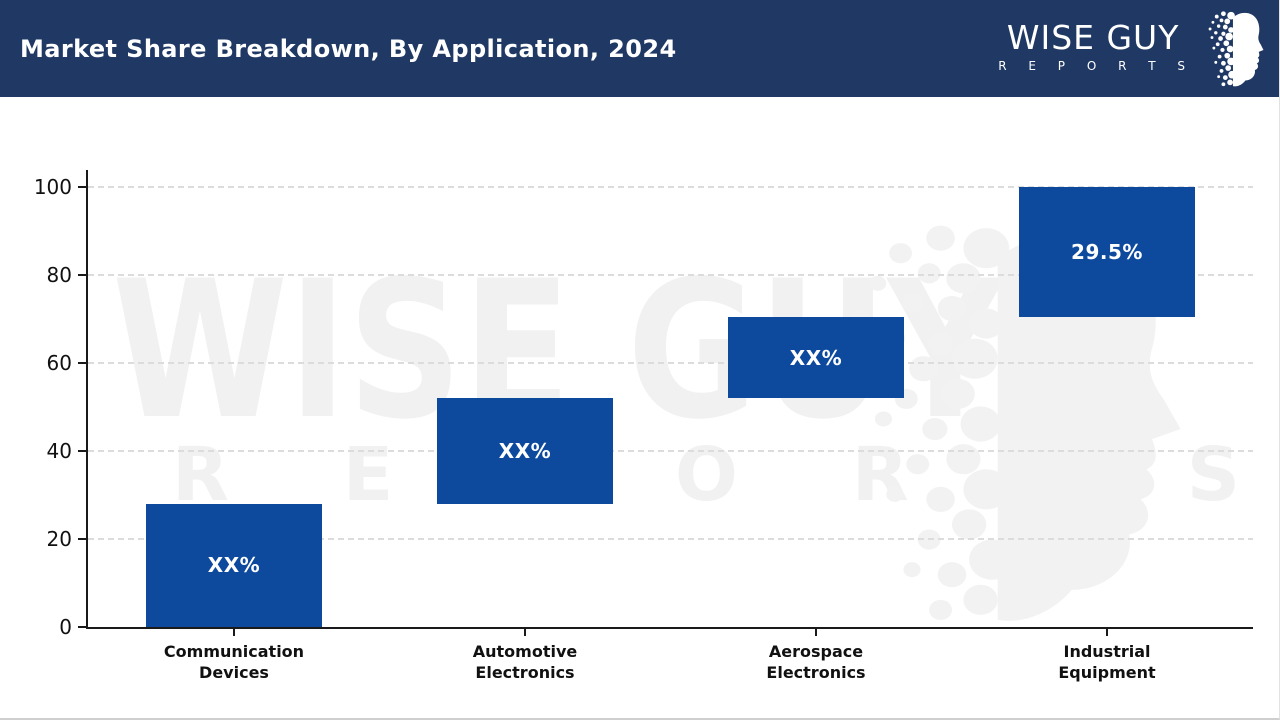  What do you see at coordinates (59, 275) in the screenshot?
I see `y-tick-label-80: 80` at bounding box center [59, 275].